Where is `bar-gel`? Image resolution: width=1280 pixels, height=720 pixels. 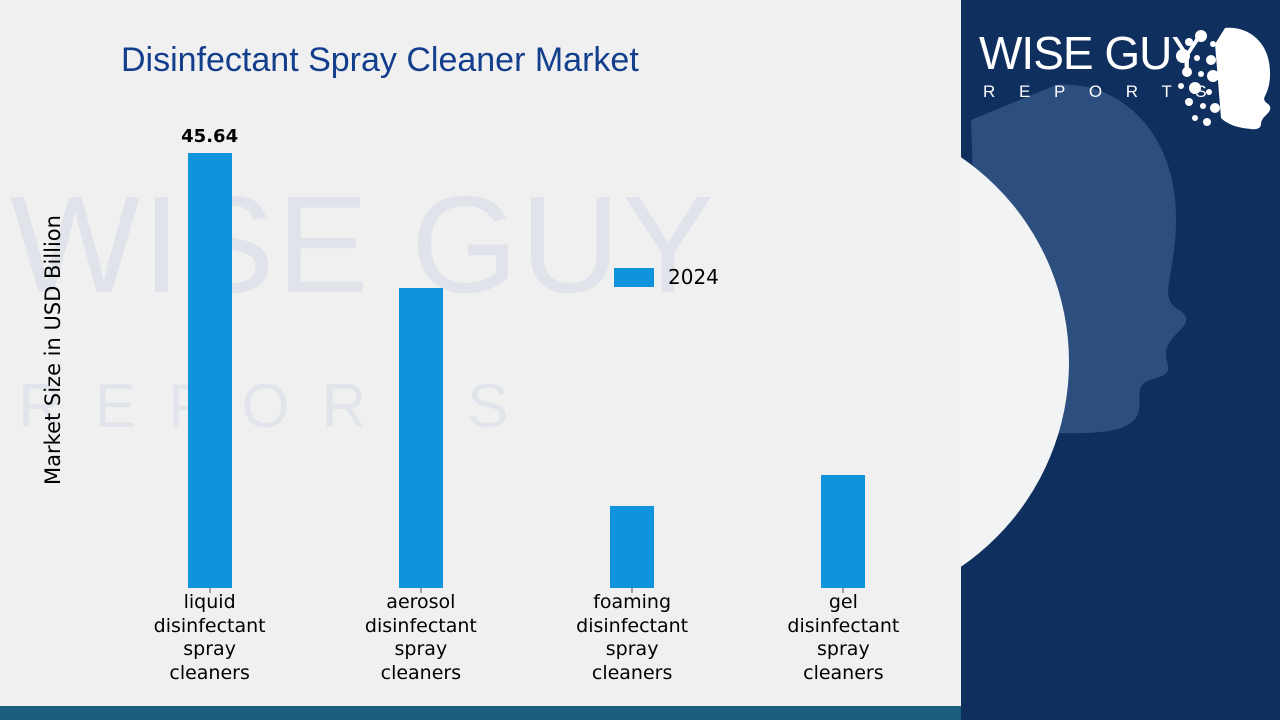
bar-gel is located at coordinates (843, 531).